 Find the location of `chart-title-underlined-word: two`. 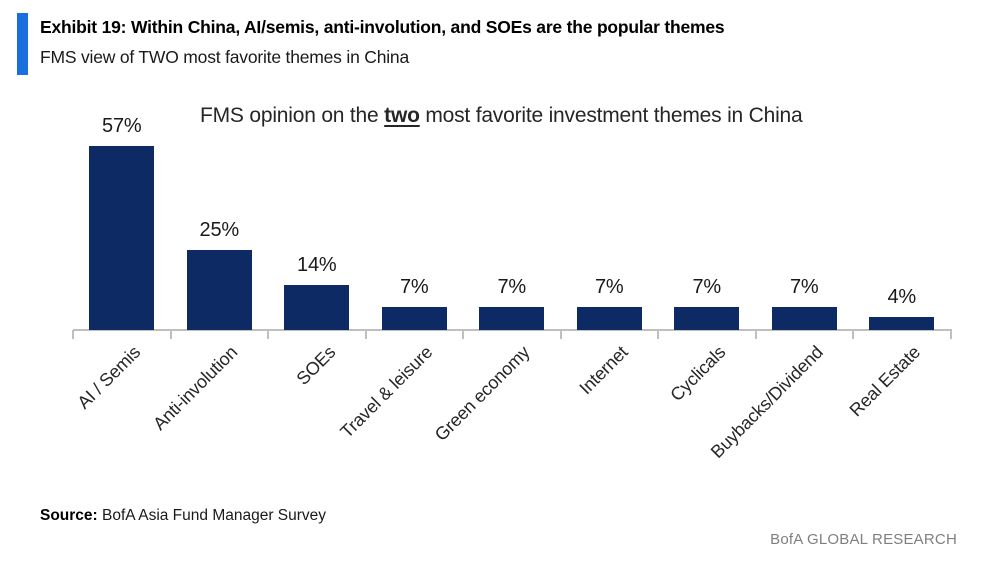

chart-title-underlined-word: two is located at coordinates (402, 115).